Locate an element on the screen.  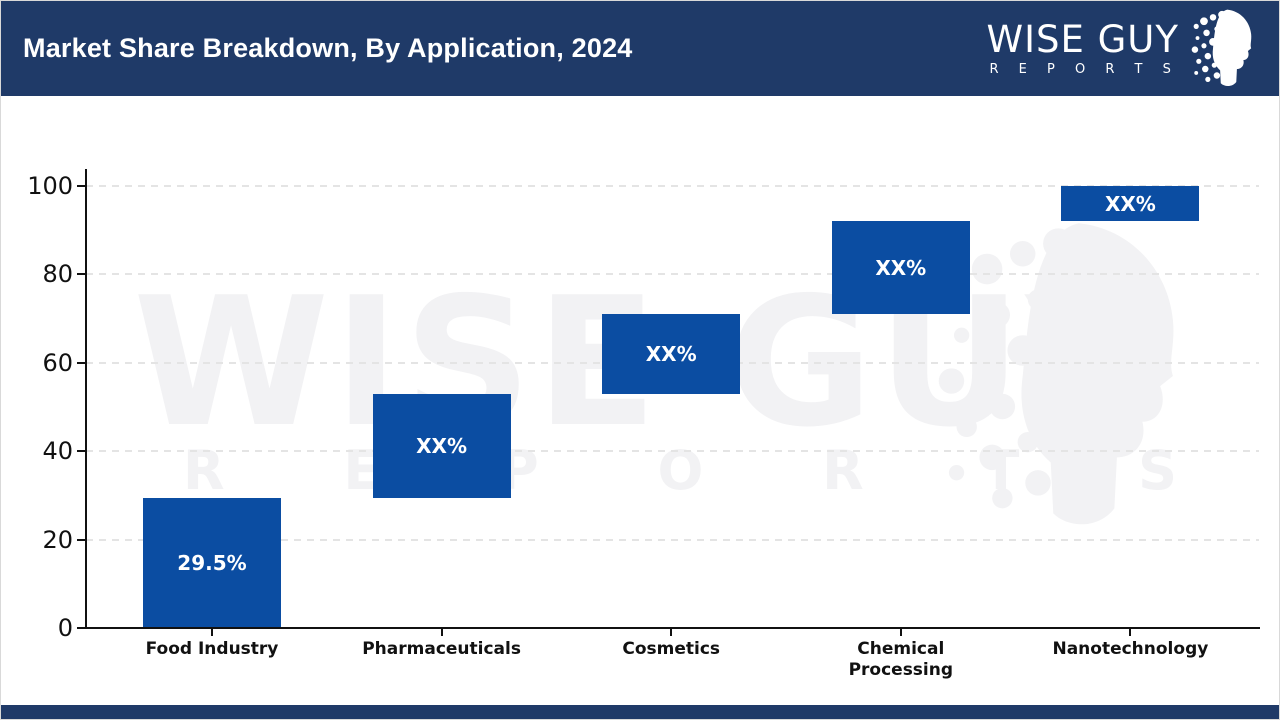
y-tick-label-40: 40 is located at coordinates (57, 451).